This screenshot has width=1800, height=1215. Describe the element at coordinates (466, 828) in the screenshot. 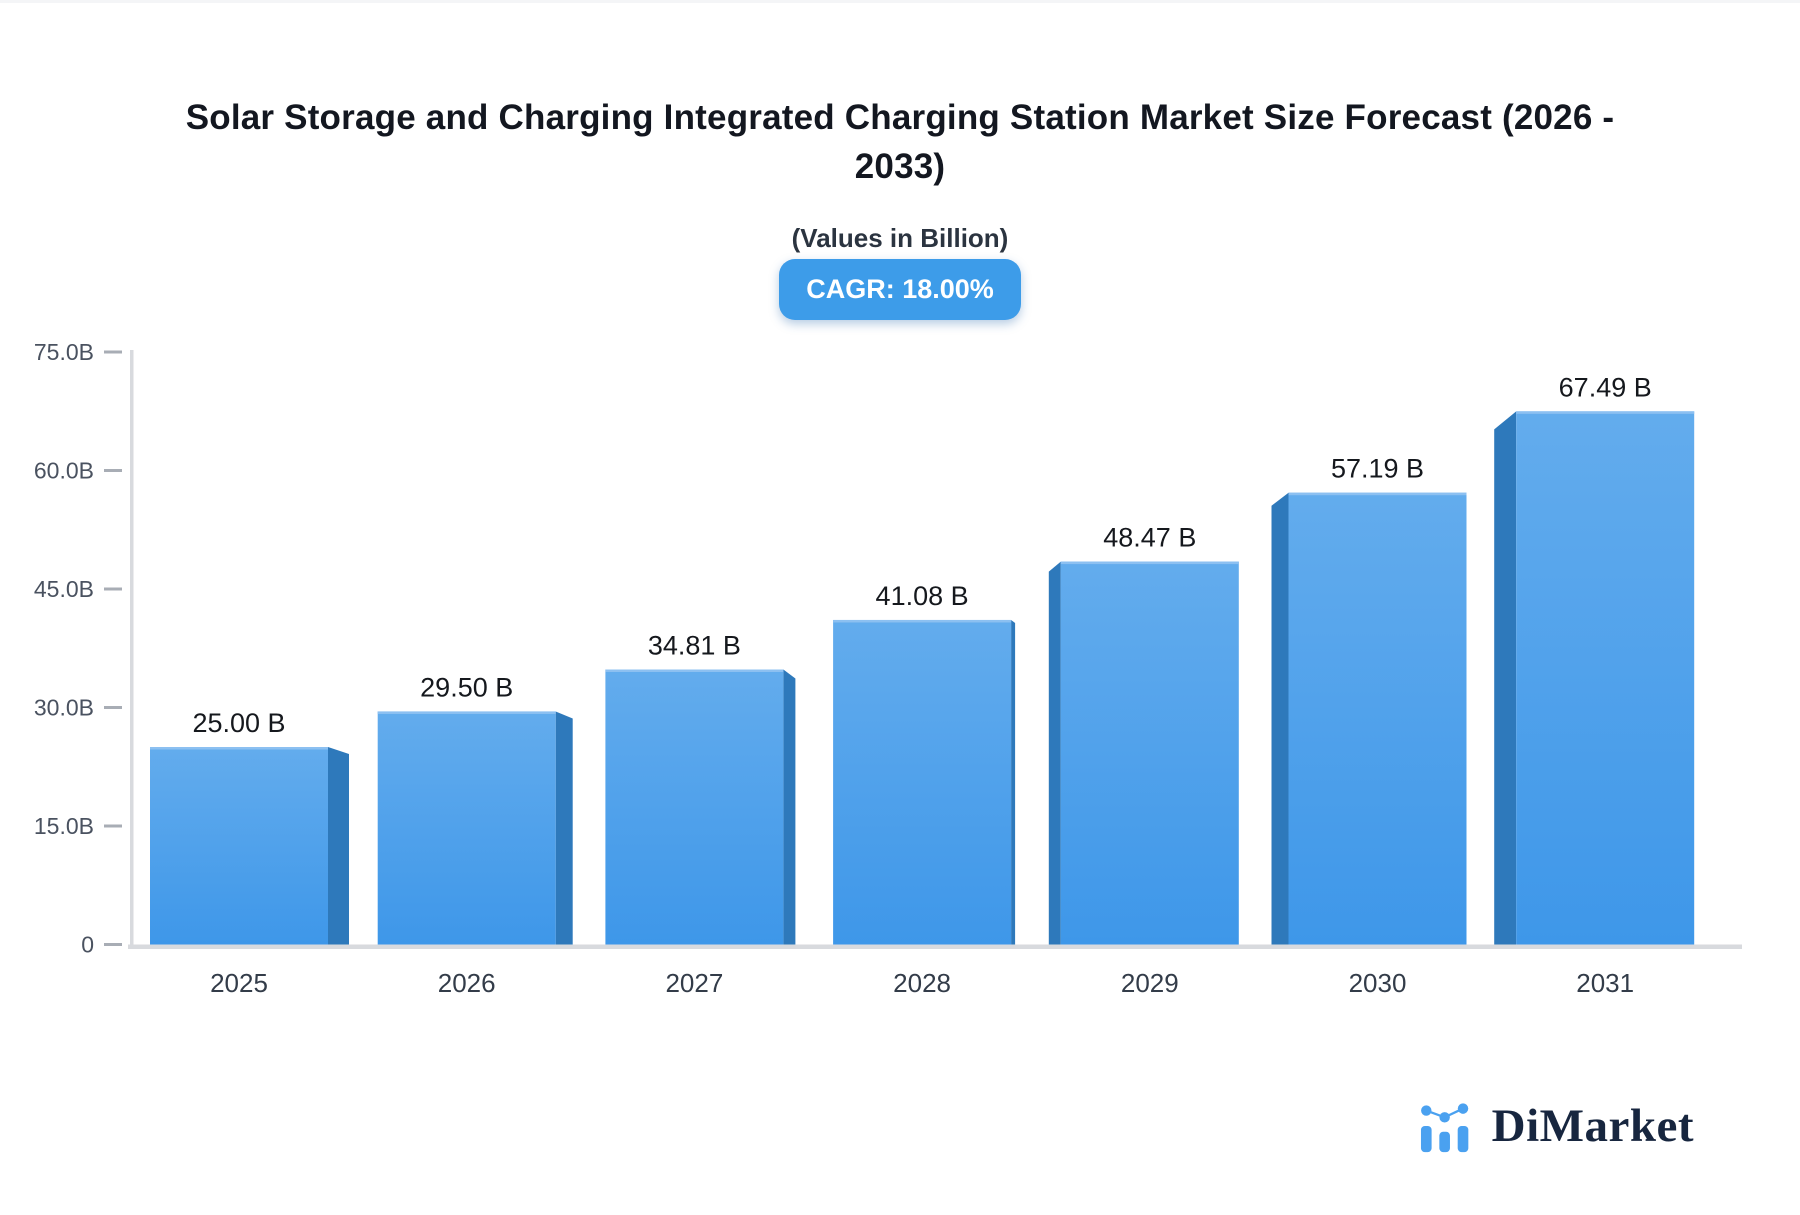

I see `bar-2026` at that location.